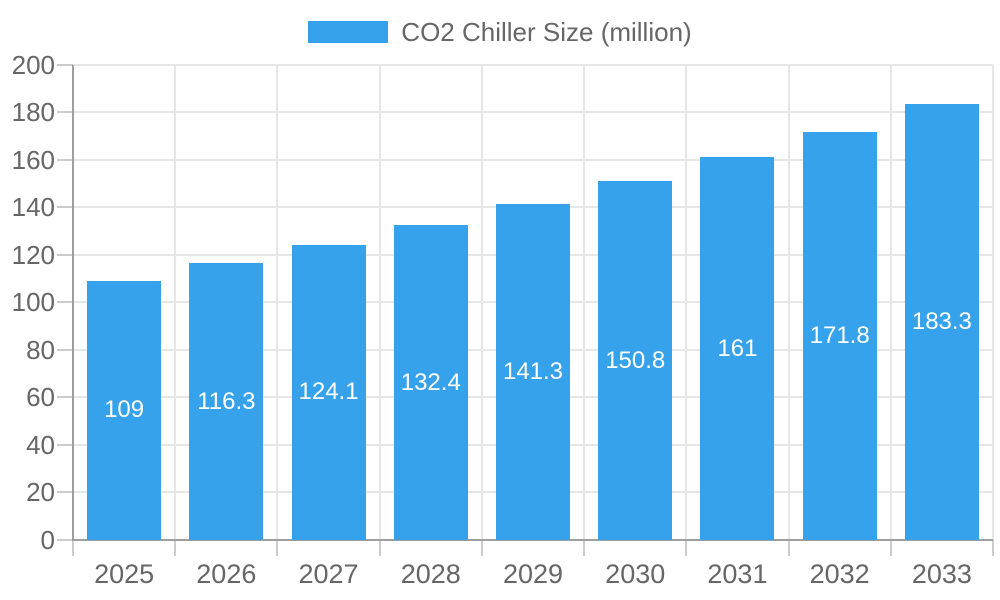 The image size is (1000, 600). I want to click on bar-value-label: 183.3, so click(941, 322).